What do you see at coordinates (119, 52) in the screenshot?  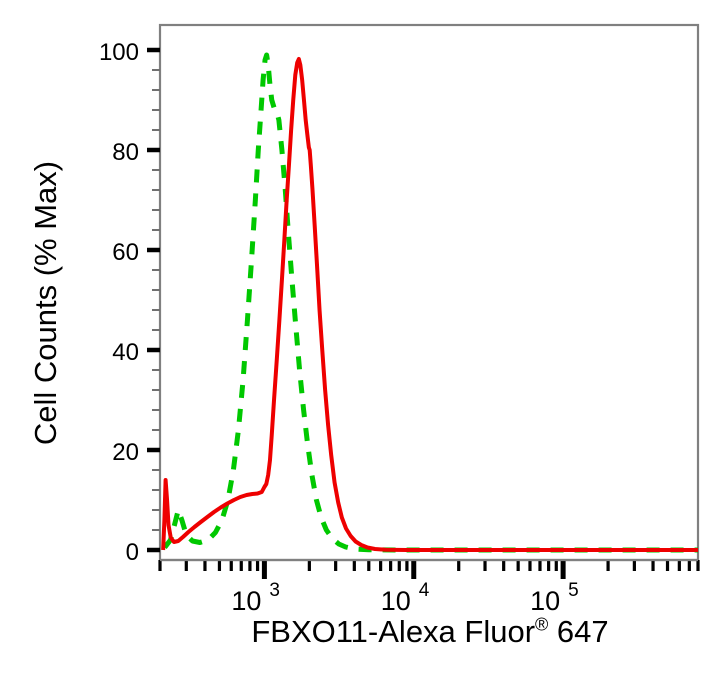 I see `y-axis-tick-label: 100` at bounding box center [119, 52].